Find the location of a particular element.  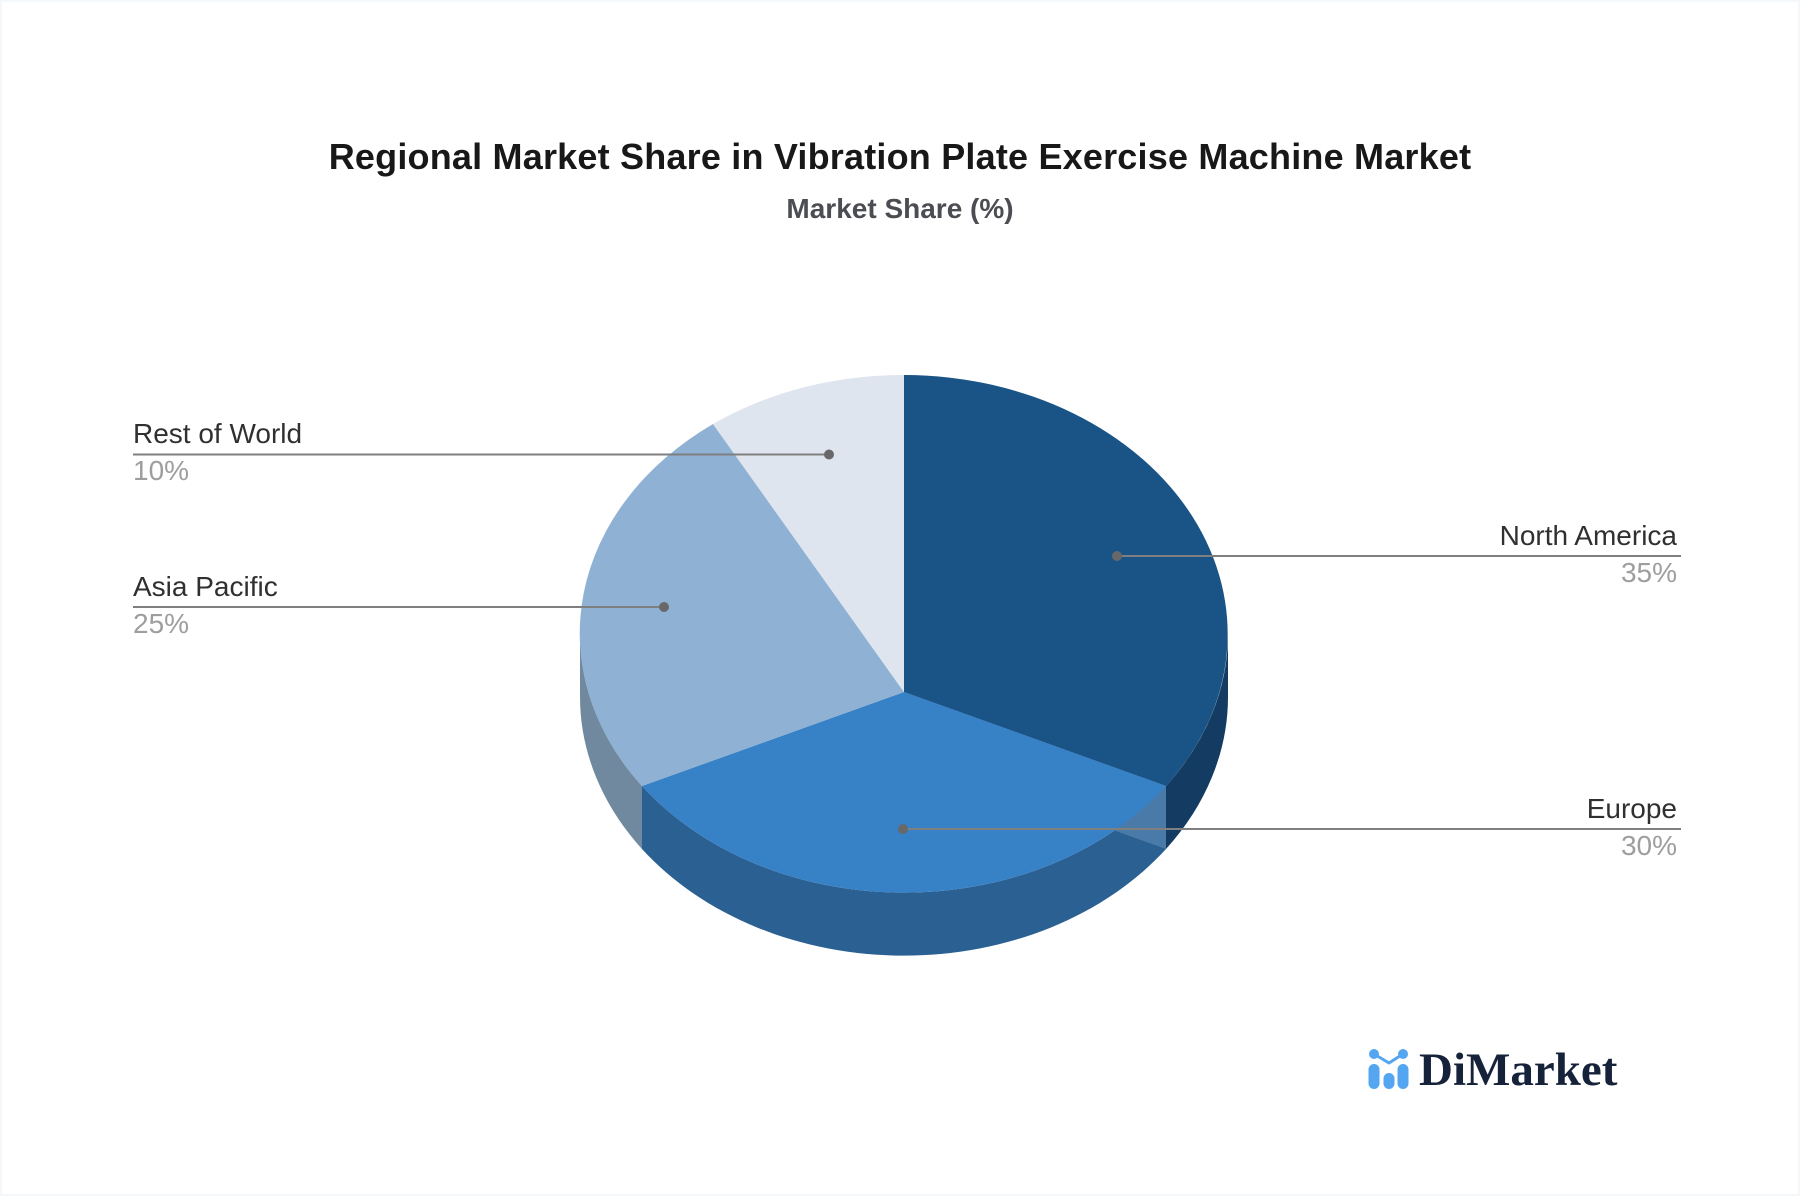

leader-dot-north-america is located at coordinates (1117, 556).